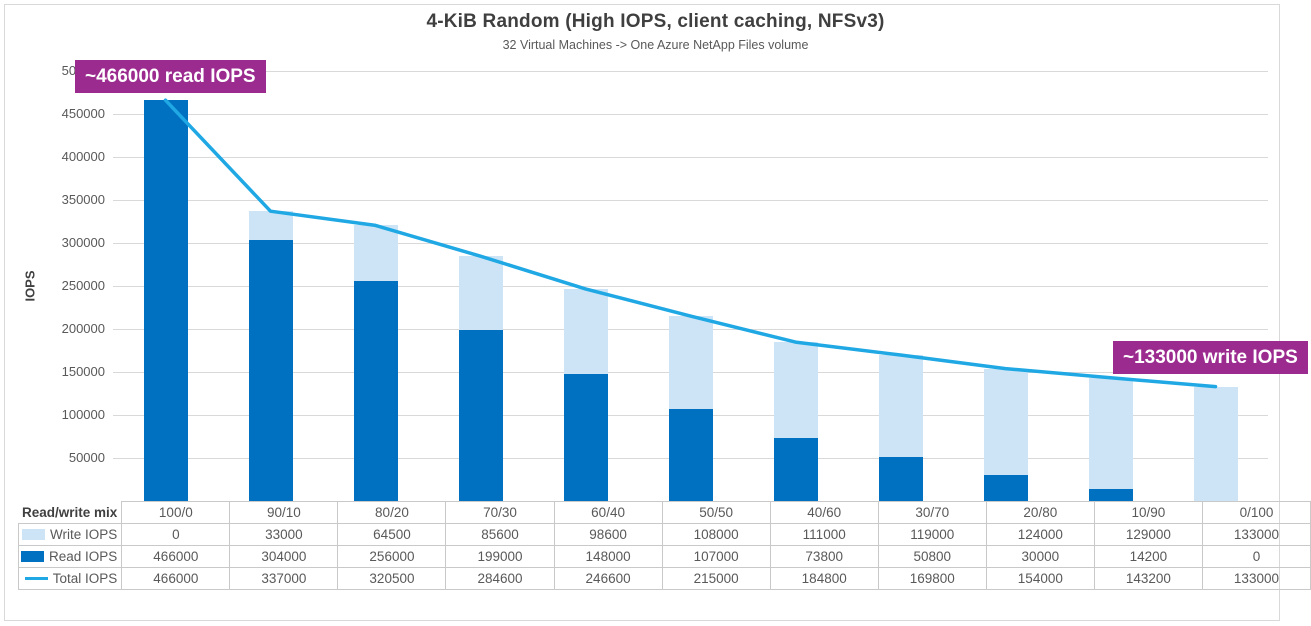 The image size is (1311, 626). What do you see at coordinates (716, 578) in the screenshot?
I see `value-total-iops-50-50: 215000` at bounding box center [716, 578].